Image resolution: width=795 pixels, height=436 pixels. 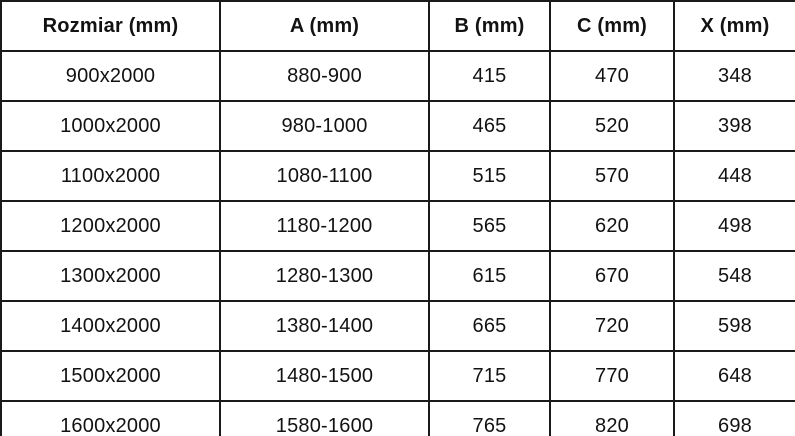 I want to click on table-cell-c: 570, so click(x=612, y=176).